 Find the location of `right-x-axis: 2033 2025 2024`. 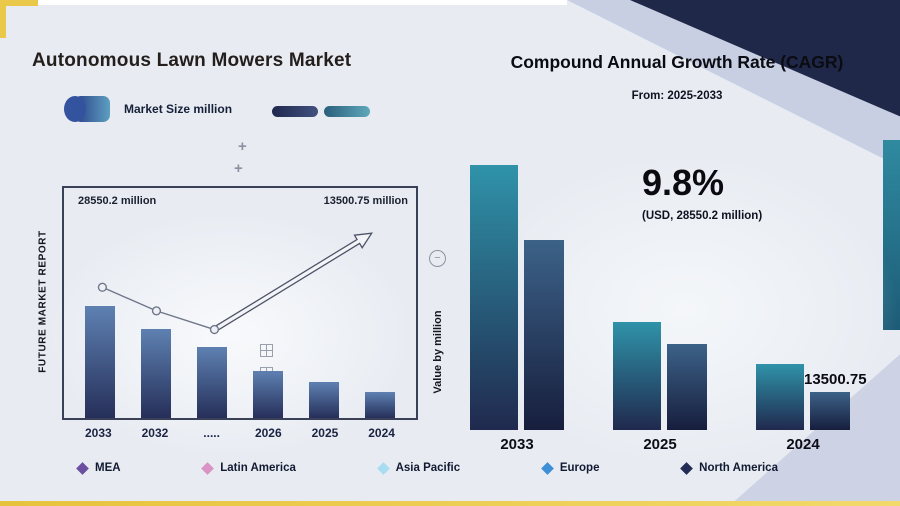

right-x-axis: 2033 2025 2024 is located at coordinates (660, 444).